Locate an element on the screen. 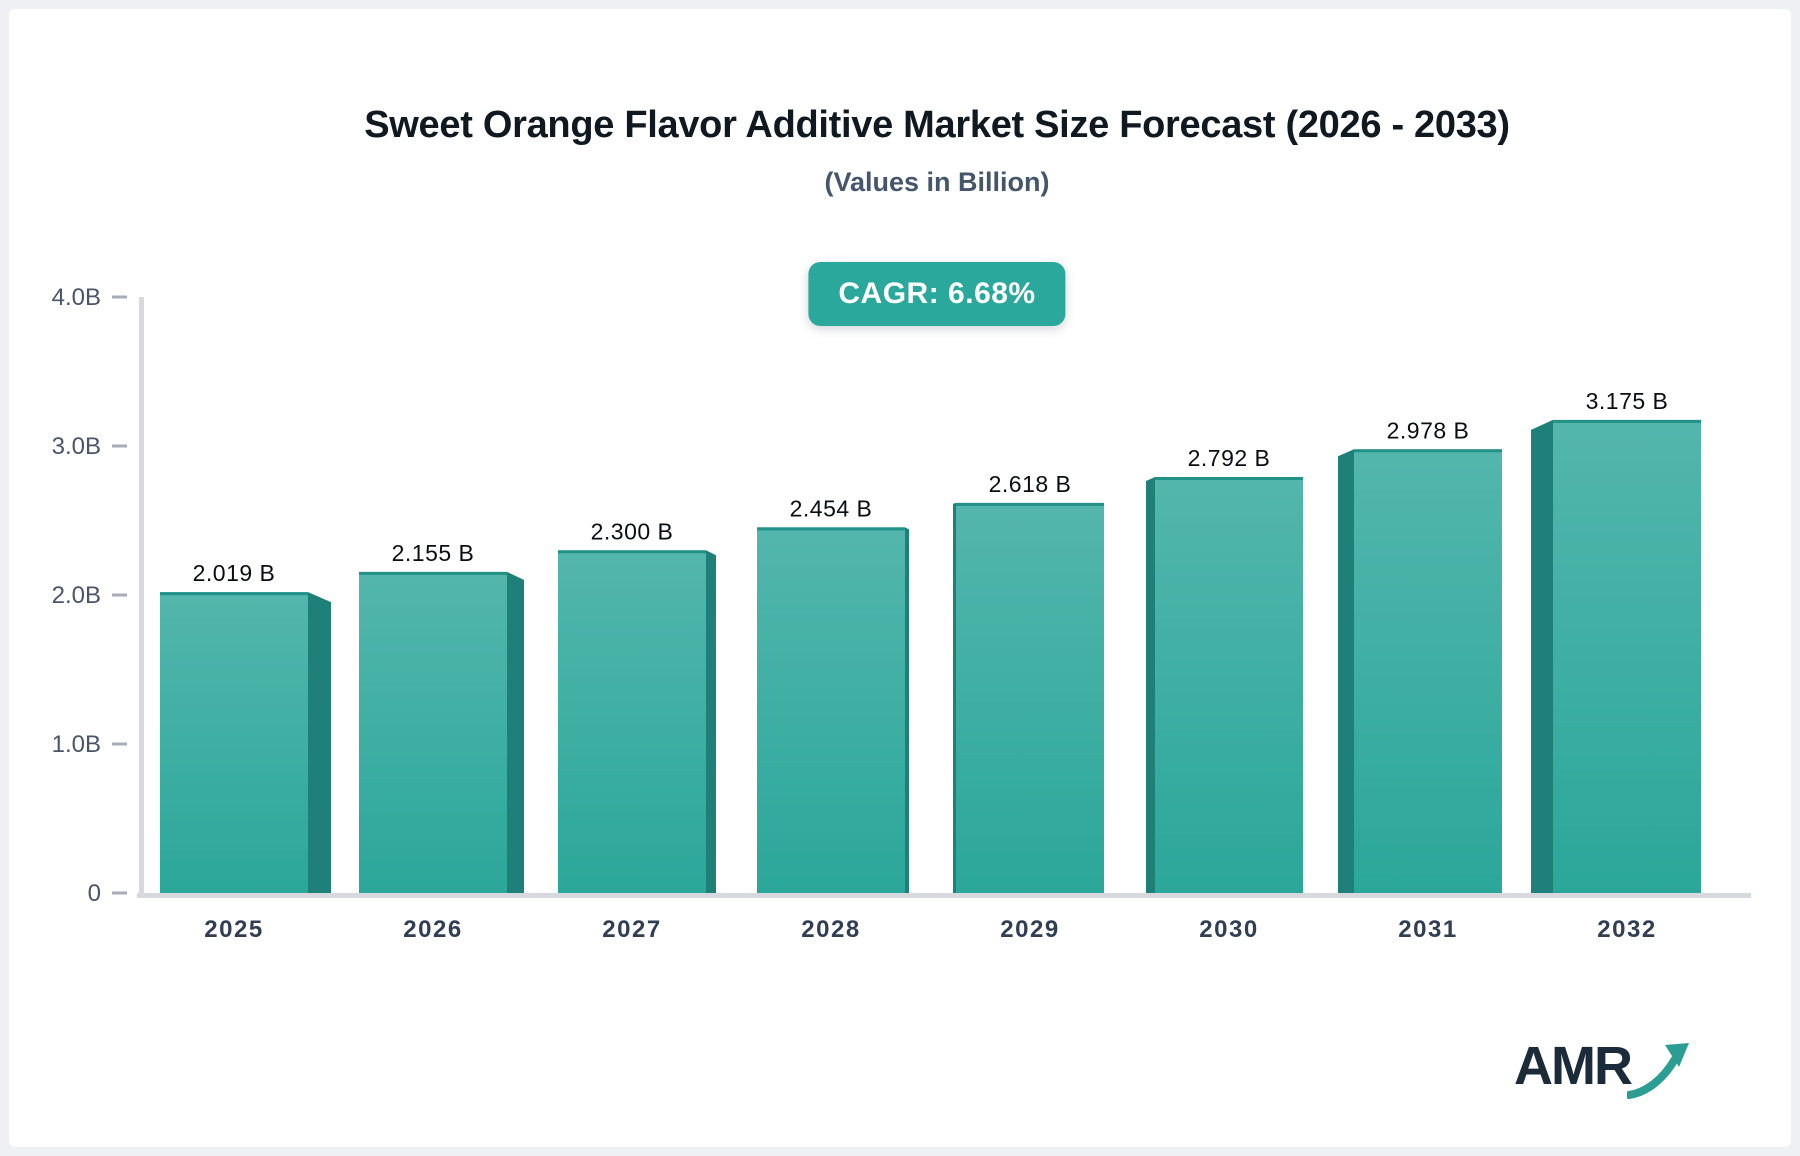 Image resolution: width=1800 pixels, height=1156 pixels. bar-2025: 2.019 B is located at coordinates (245, 726).